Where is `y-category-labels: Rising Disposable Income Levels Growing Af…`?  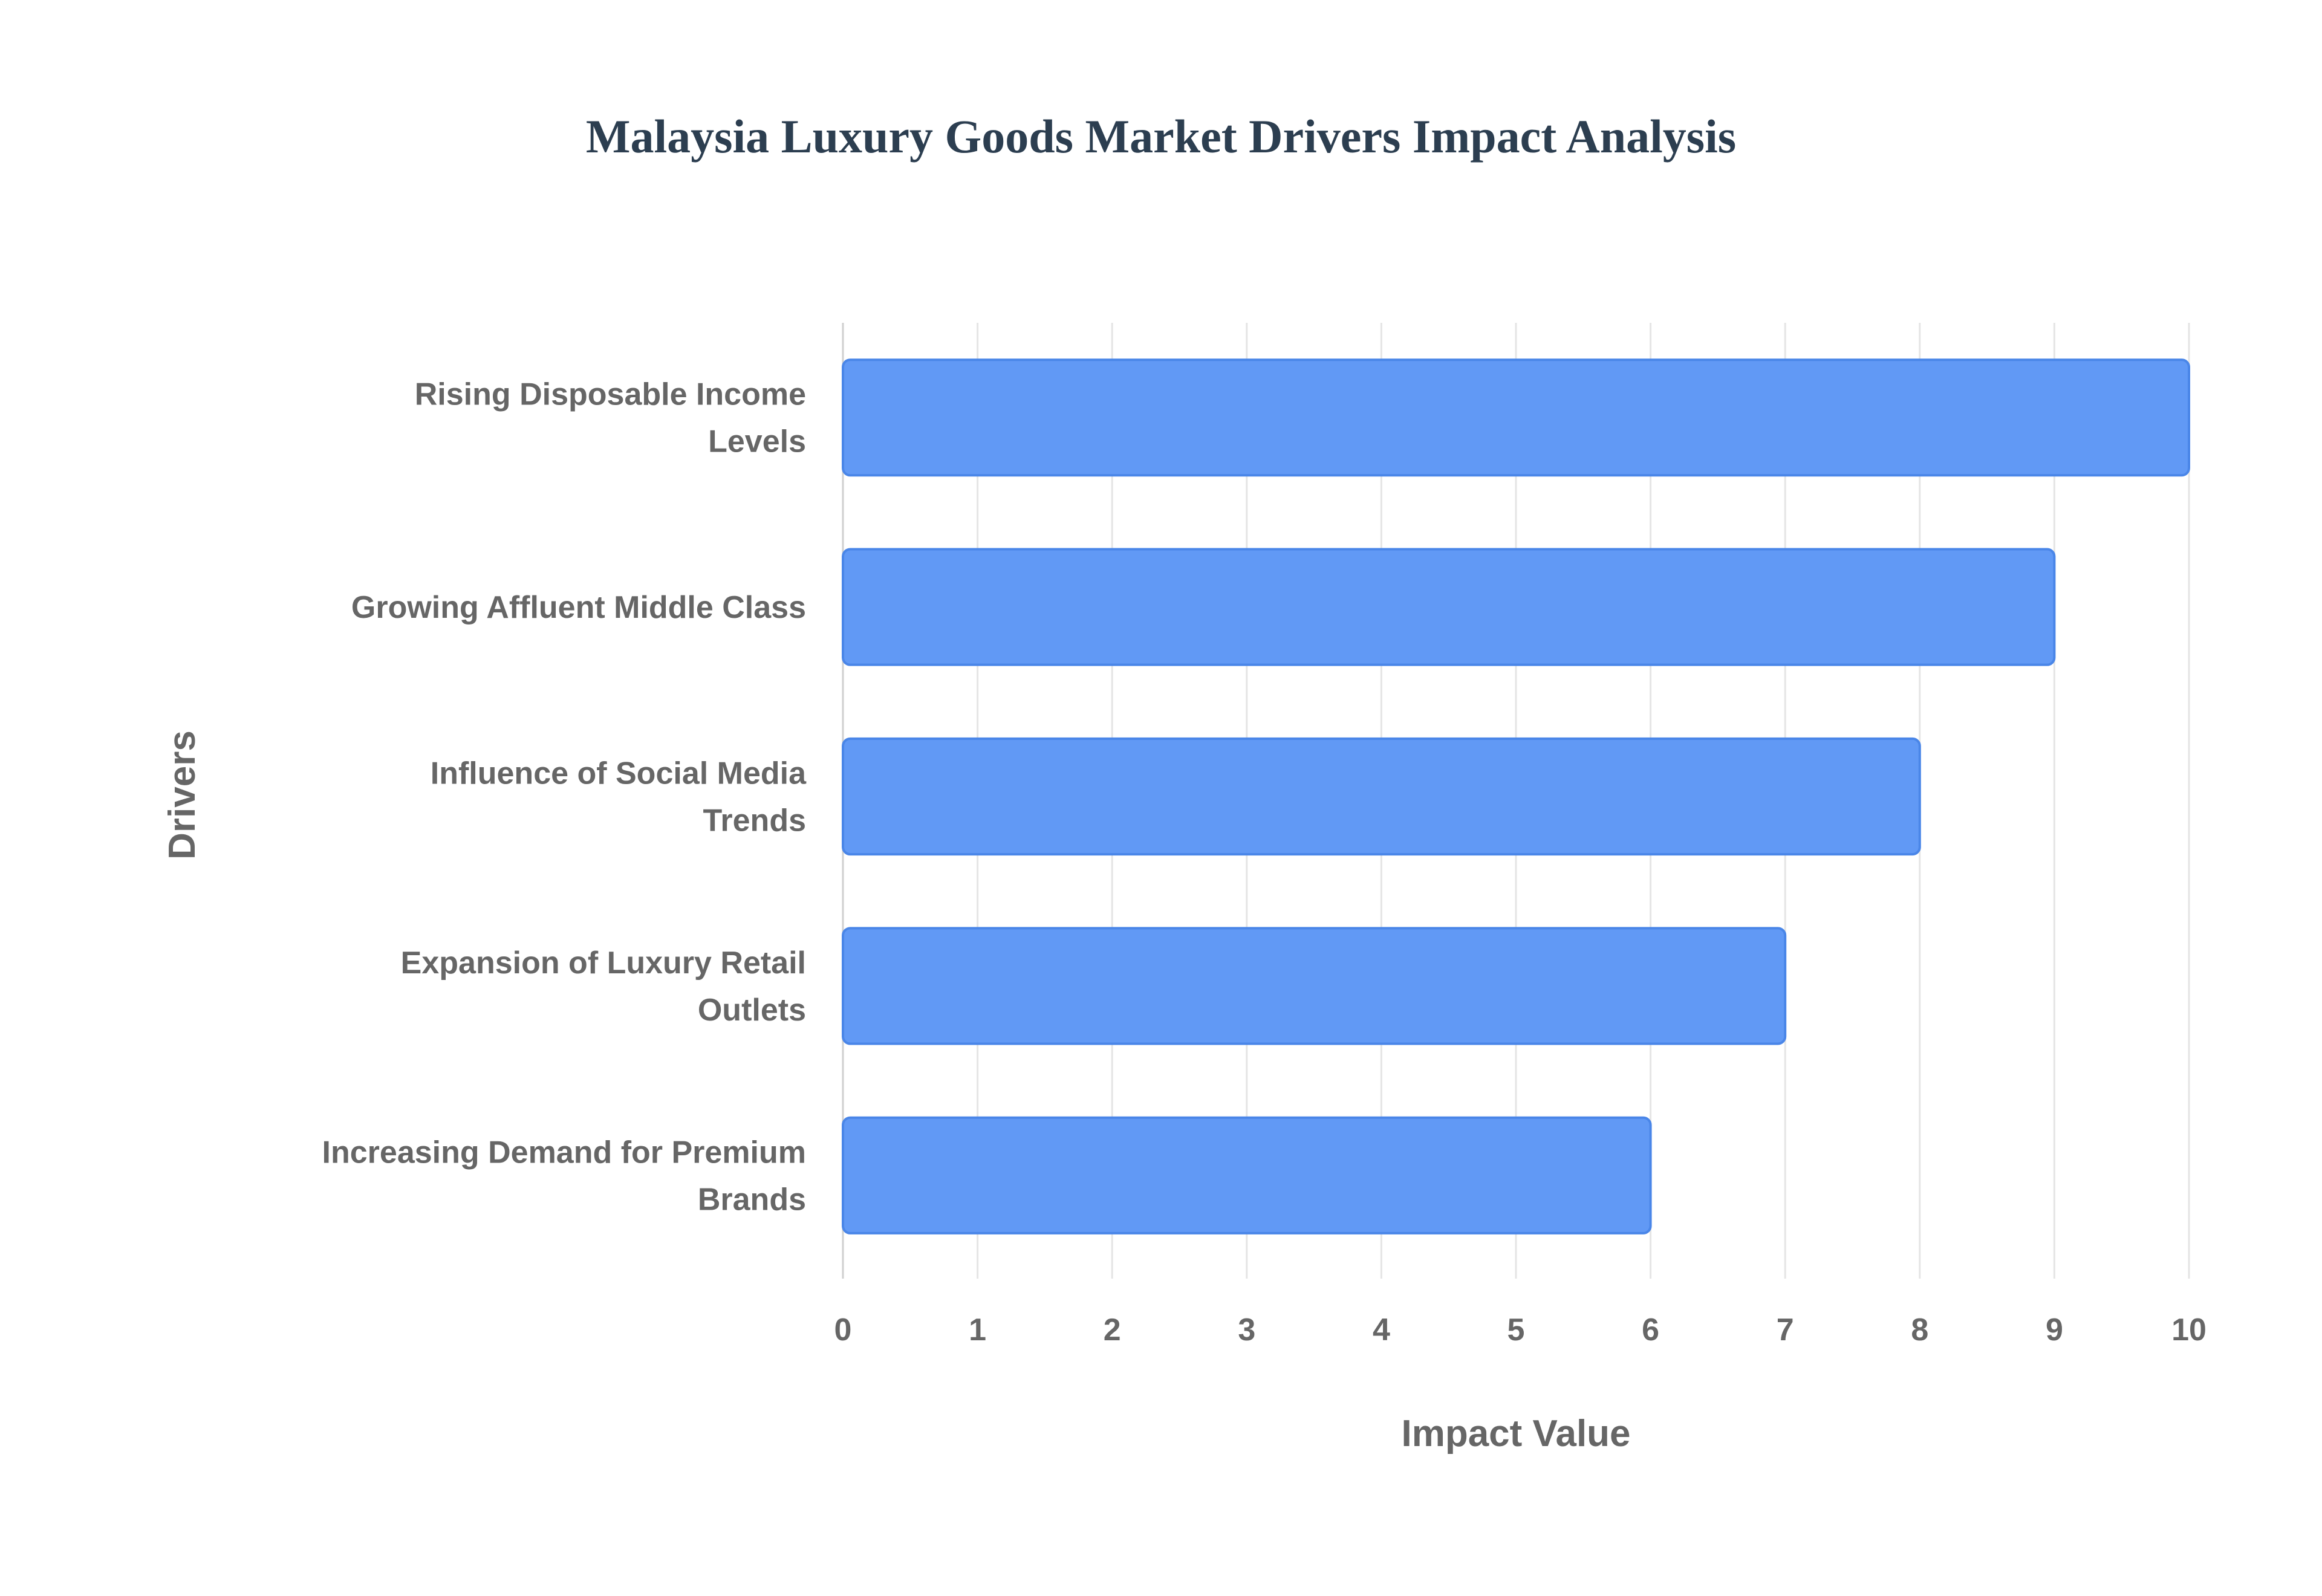 y-category-labels: Rising Disposable Income Levels Growing Af… is located at coordinates (564, 797).